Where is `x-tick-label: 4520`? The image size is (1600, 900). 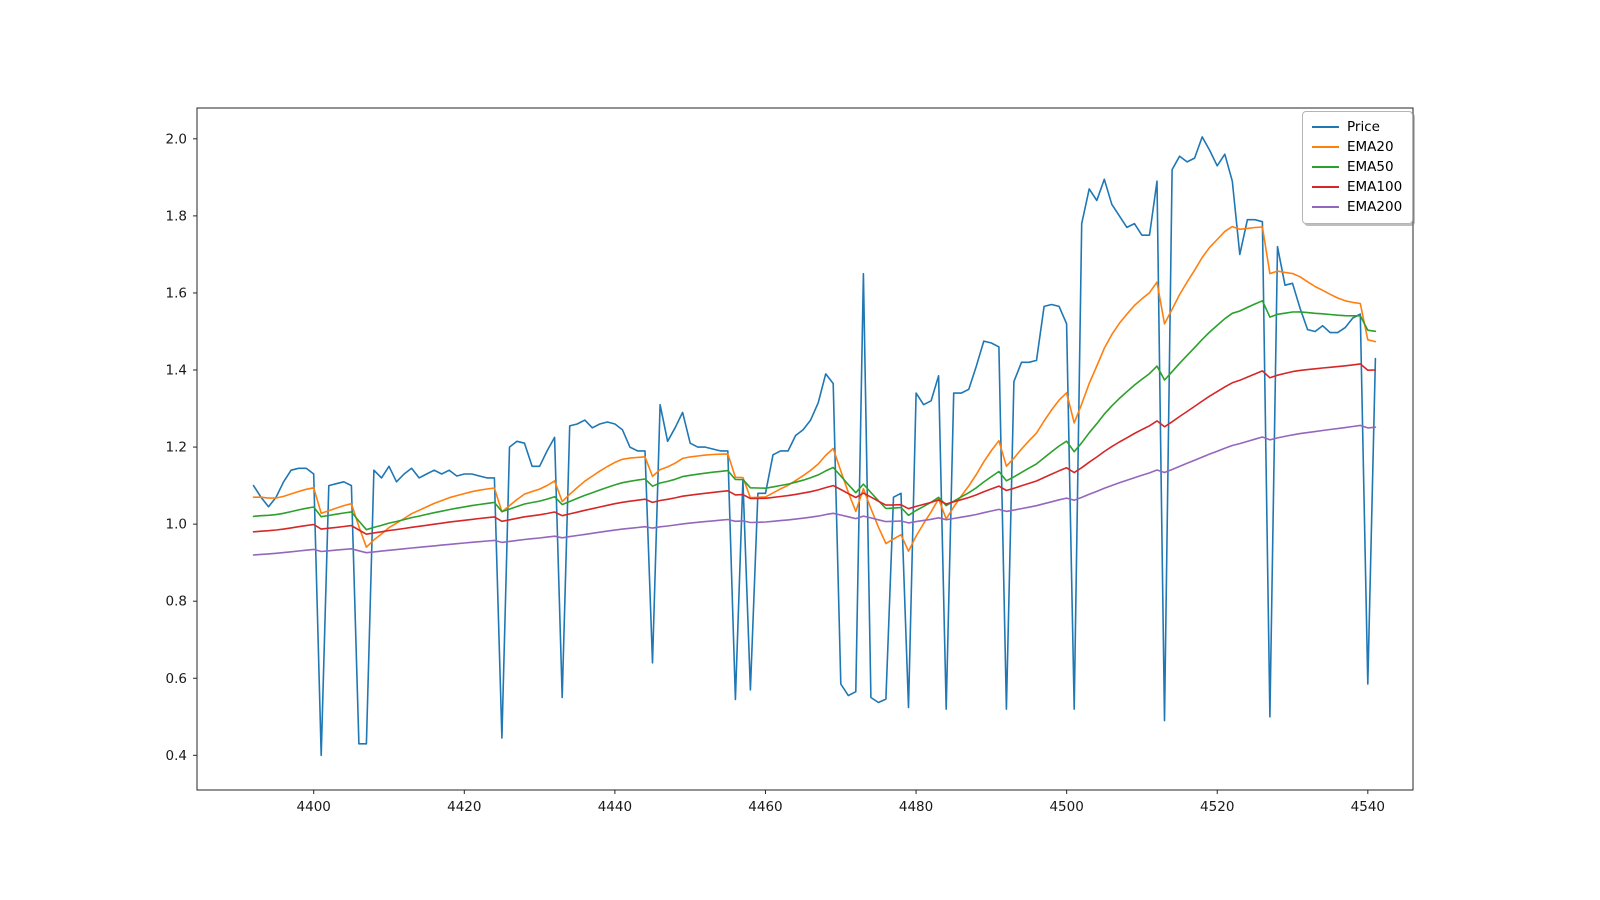 x-tick-label: 4520 is located at coordinates (1217, 807).